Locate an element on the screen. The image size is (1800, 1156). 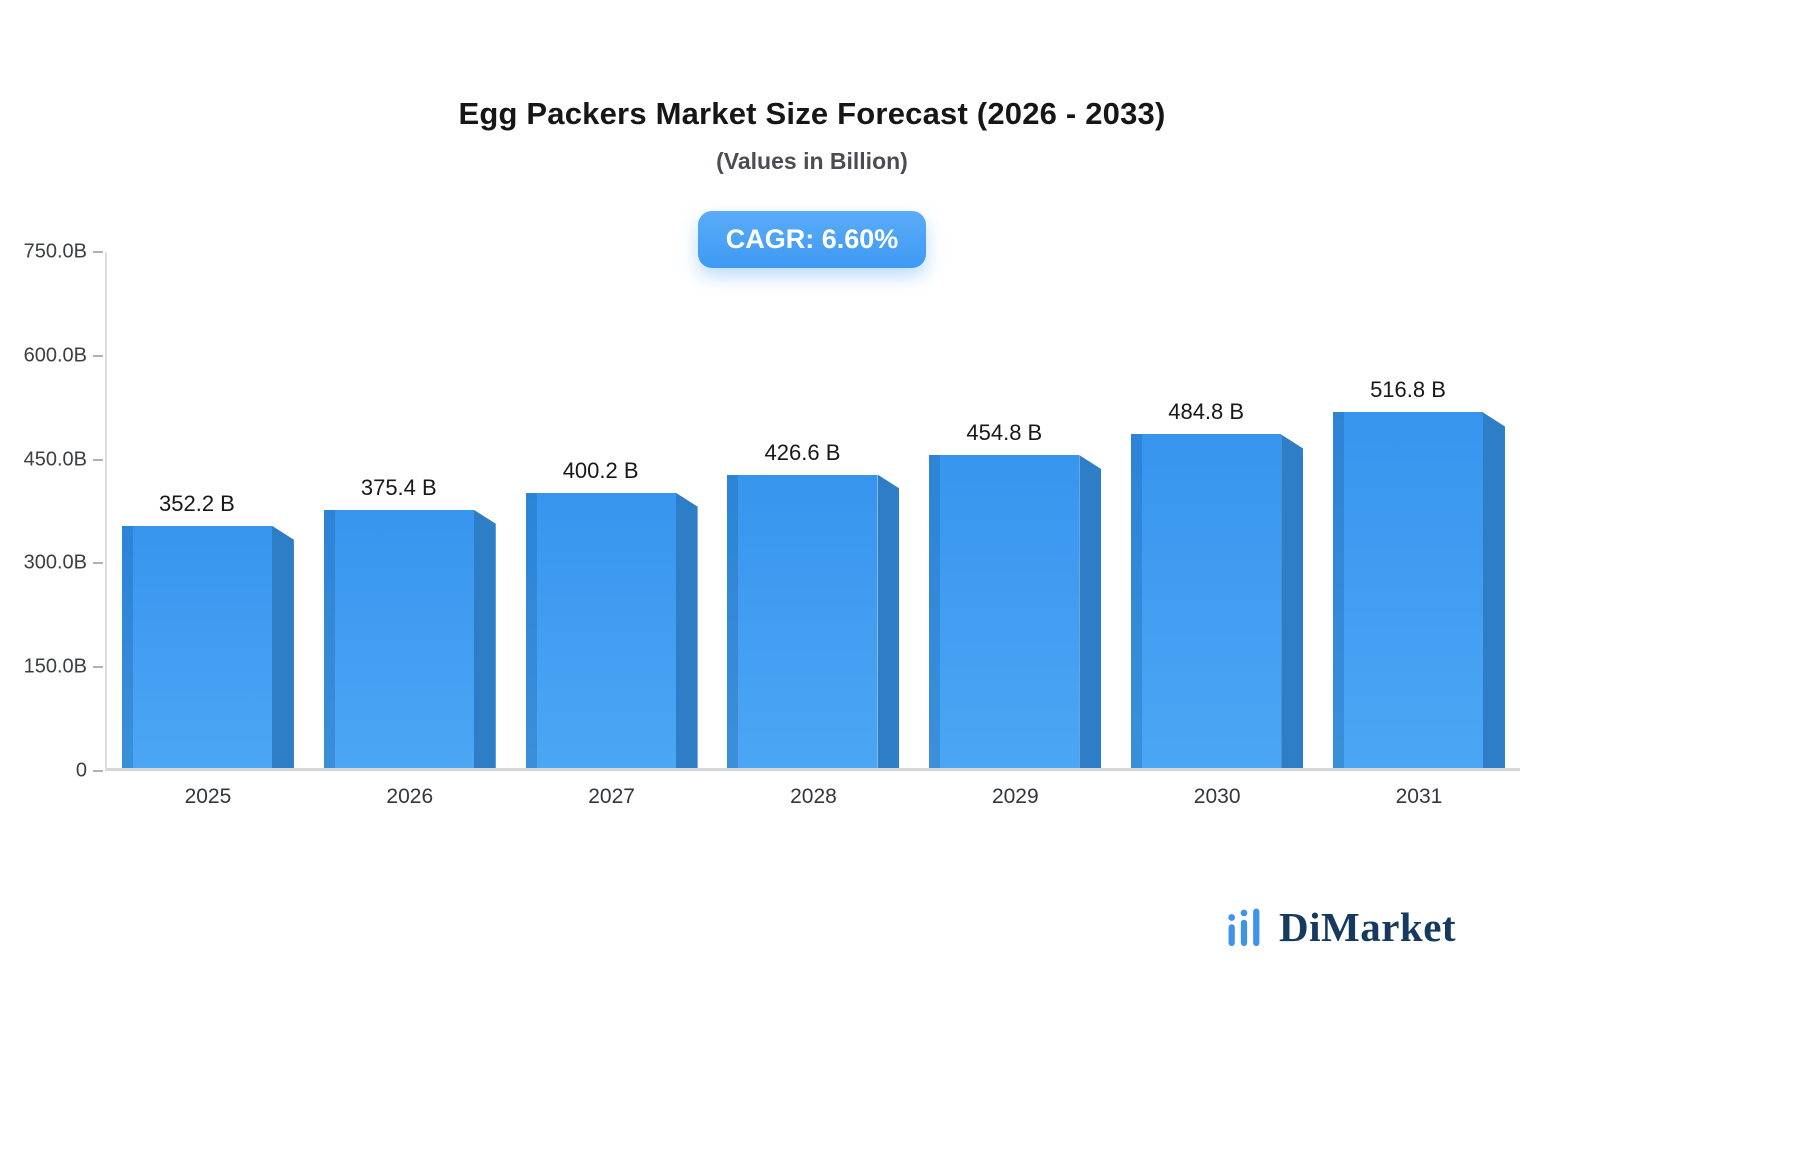
chart-subtitle: (Values in Billion) is located at coordinates (812, 161).